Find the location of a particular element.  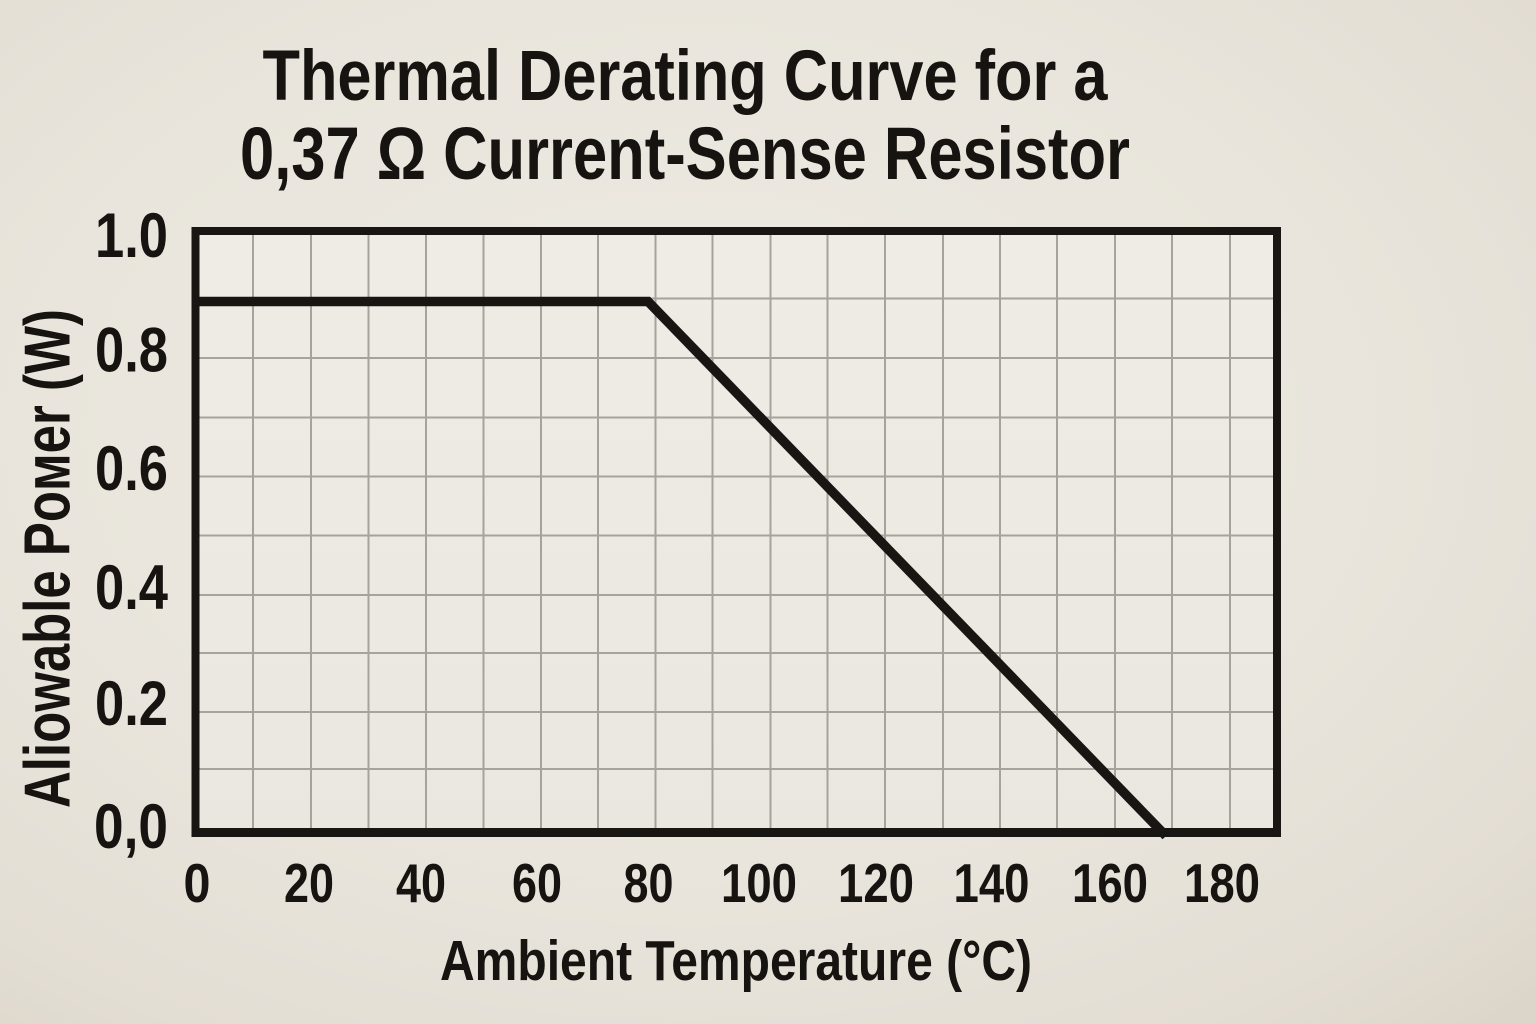

svg-text: 140 is located at coordinates (992, 883).